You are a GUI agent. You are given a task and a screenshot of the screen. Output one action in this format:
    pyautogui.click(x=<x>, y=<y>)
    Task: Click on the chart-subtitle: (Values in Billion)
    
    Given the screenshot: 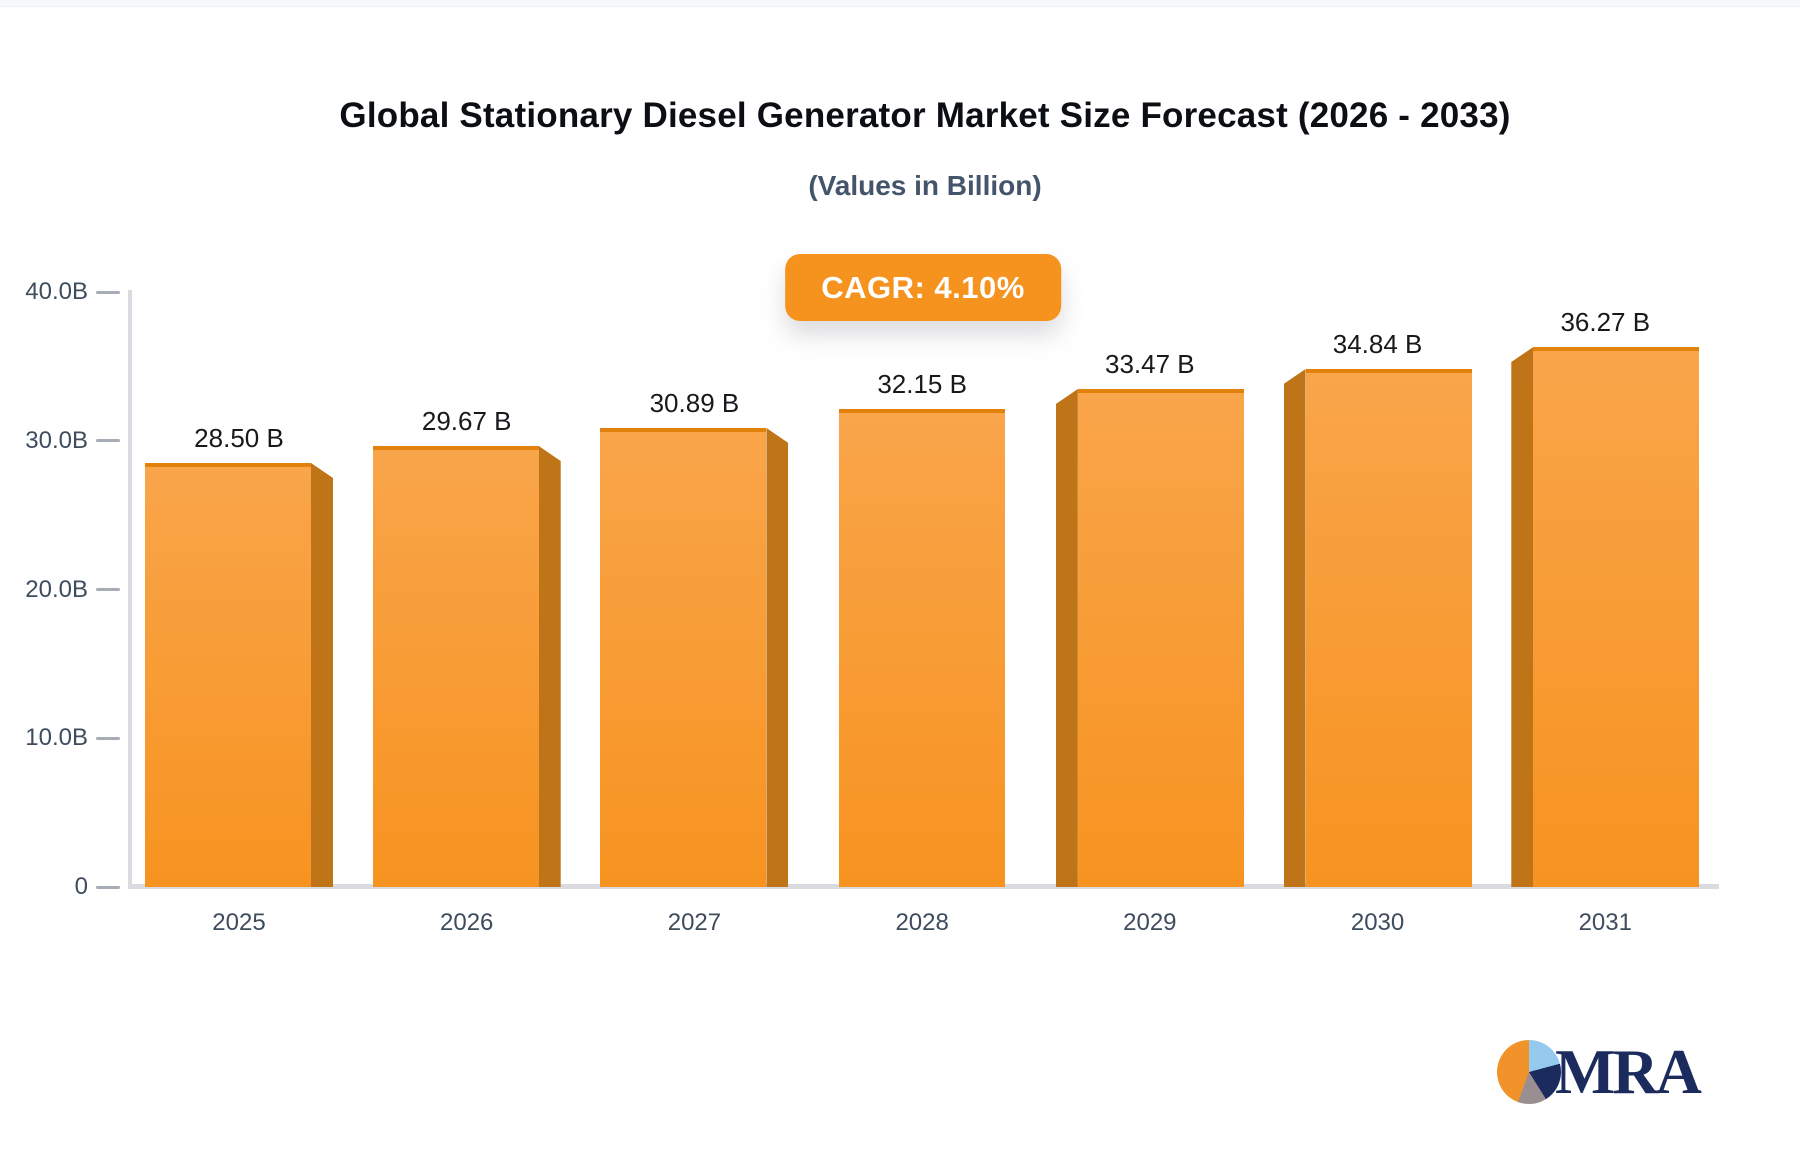 What is the action you would take?
    pyautogui.click(x=925, y=185)
    